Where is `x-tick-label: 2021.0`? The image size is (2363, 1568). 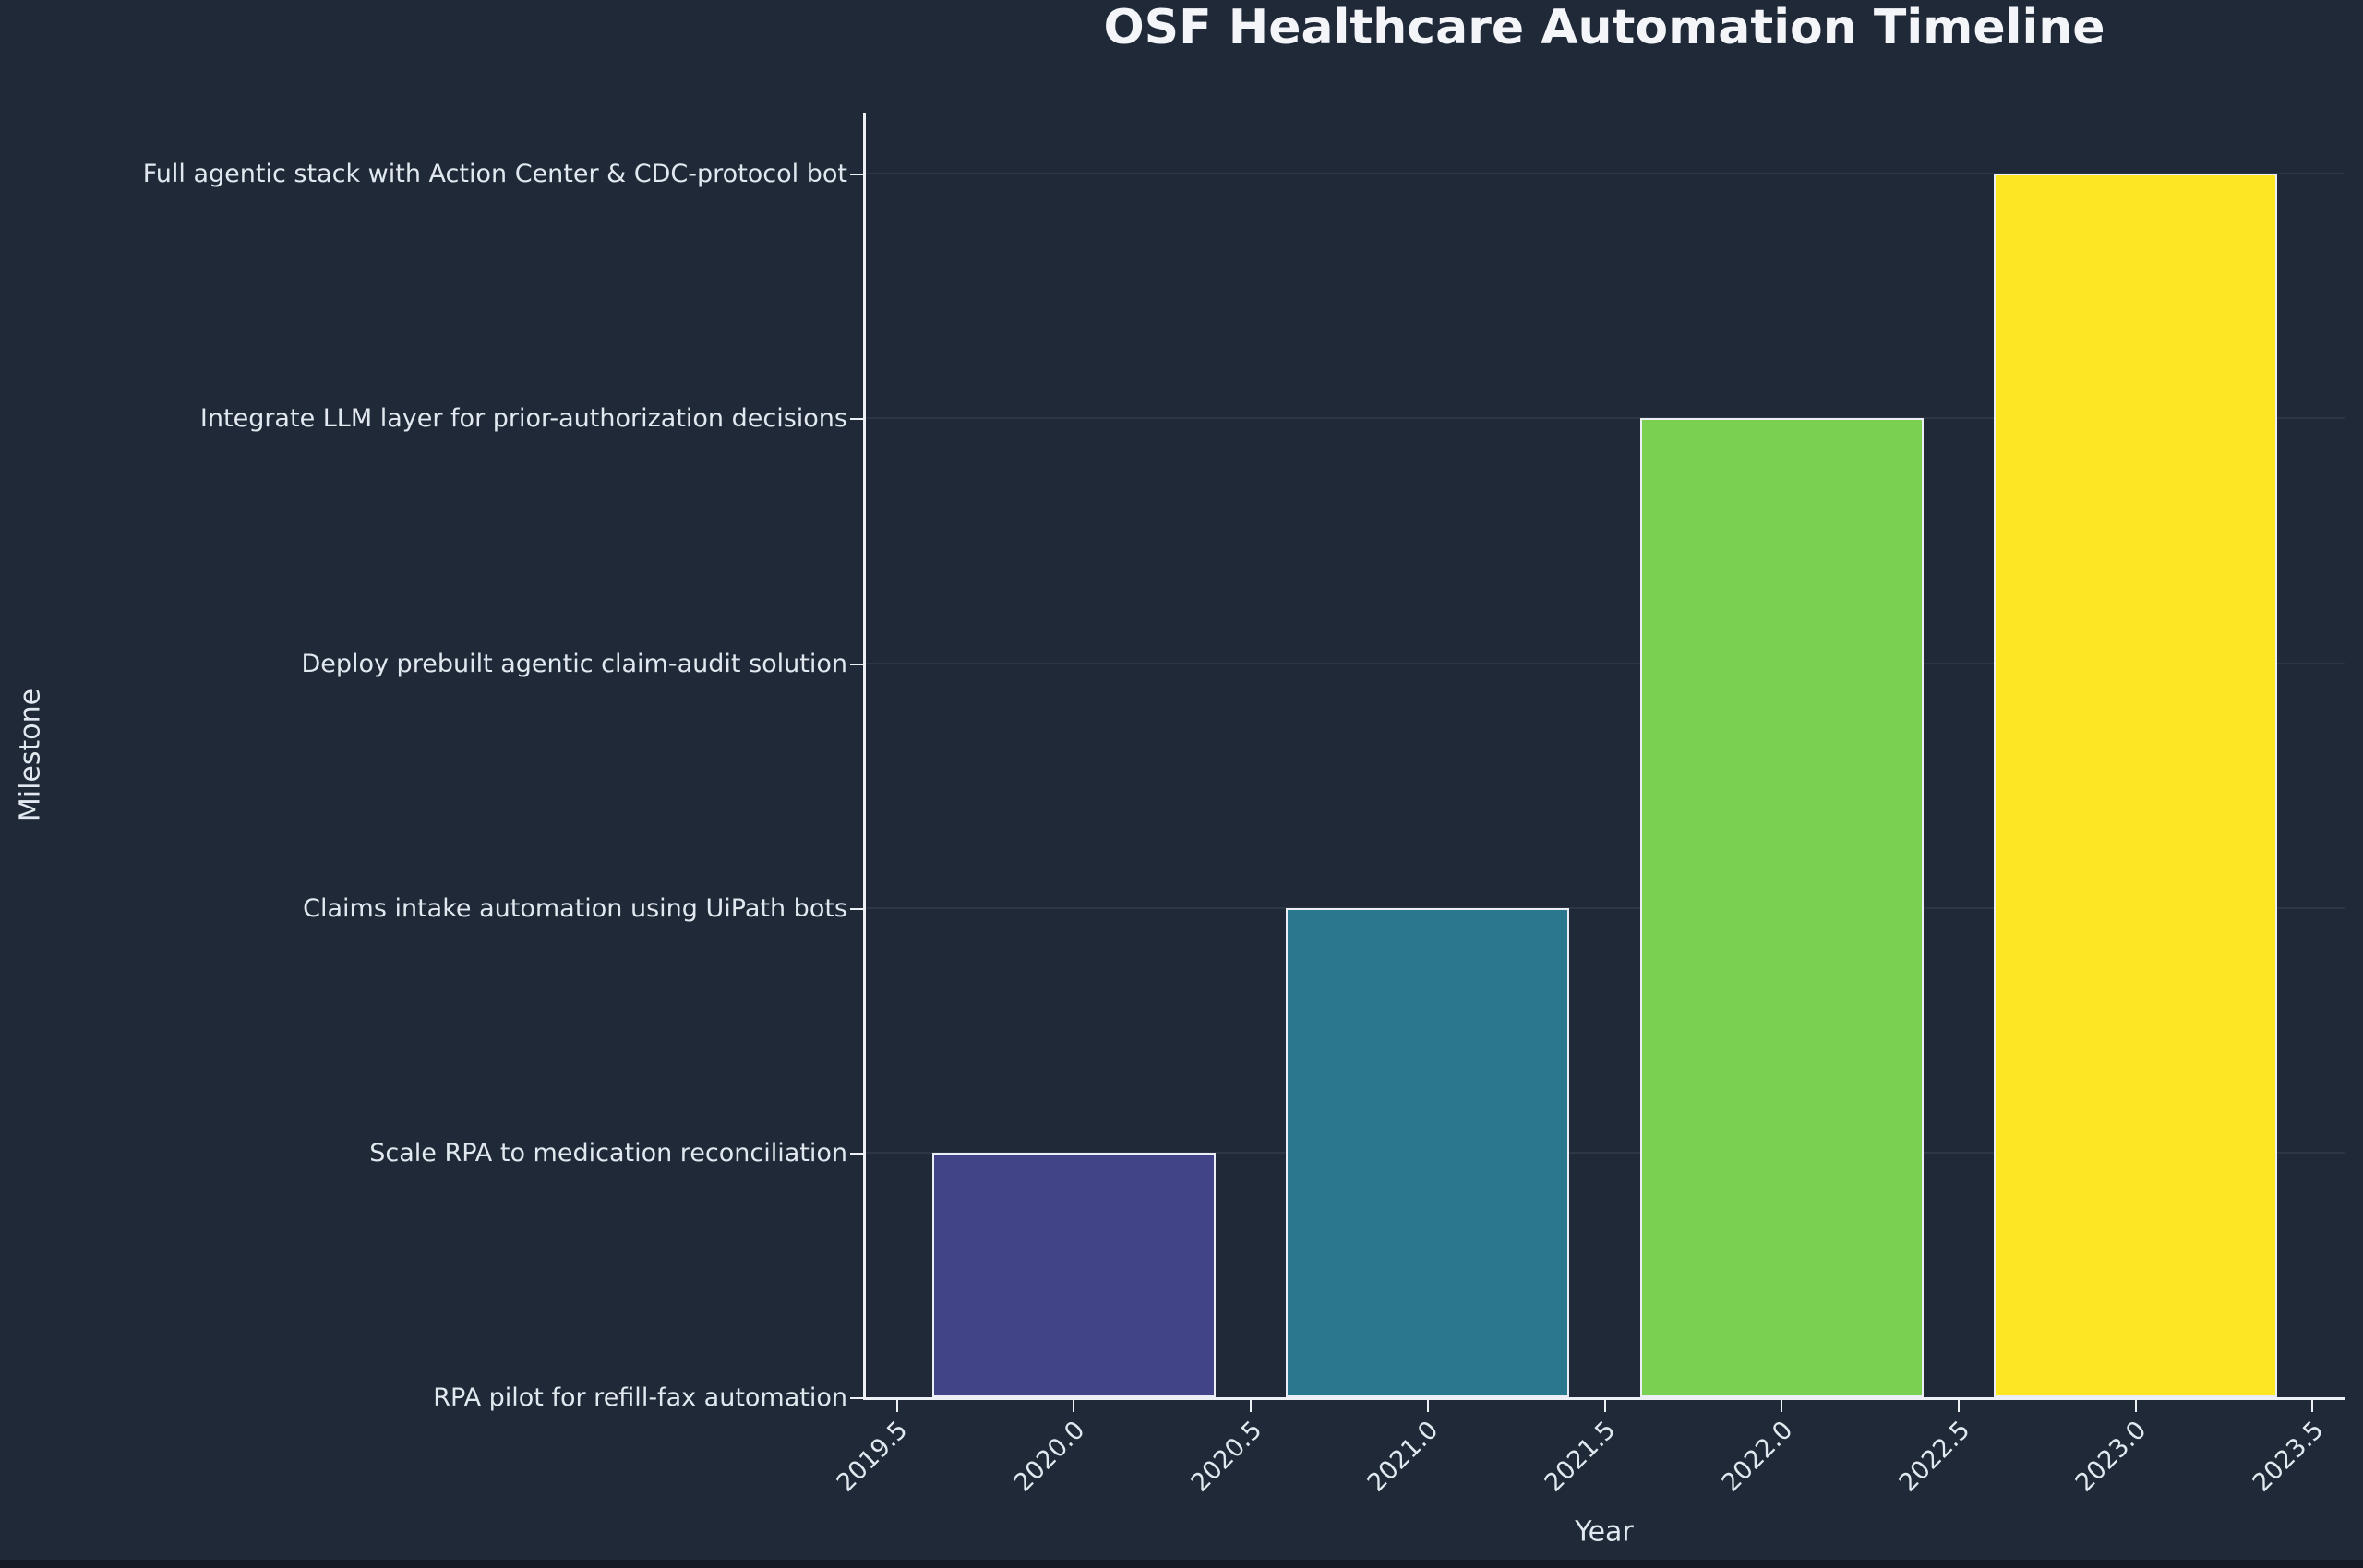 x-tick-label: 2021.0 is located at coordinates (1403, 1457).